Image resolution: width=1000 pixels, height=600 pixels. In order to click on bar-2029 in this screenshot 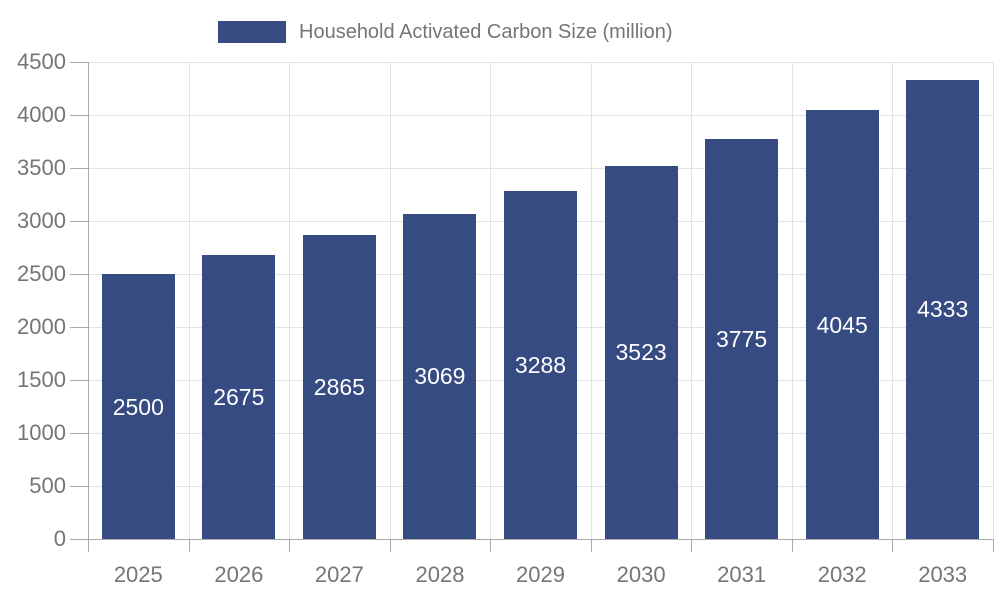, I will do `click(540, 364)`.